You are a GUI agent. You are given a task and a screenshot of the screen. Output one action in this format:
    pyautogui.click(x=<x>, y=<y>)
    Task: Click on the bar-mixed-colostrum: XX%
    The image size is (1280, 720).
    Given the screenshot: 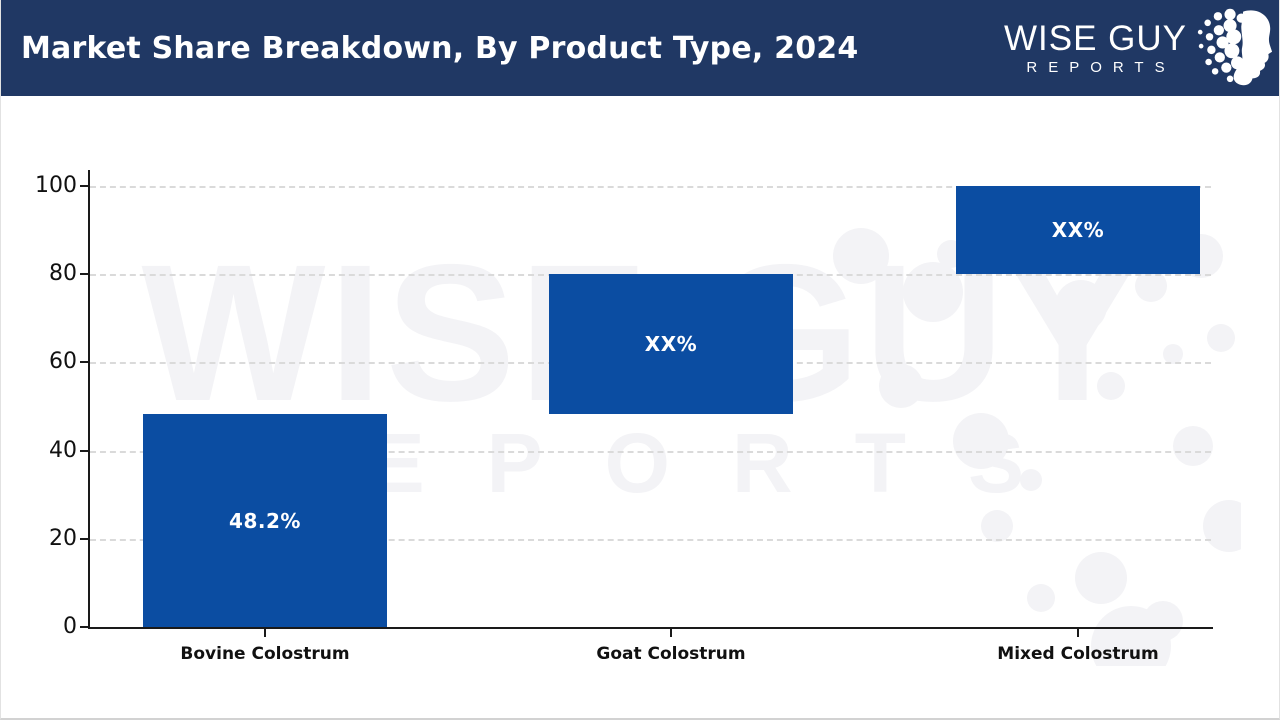 What is the action you would take?
    pyautogui.click(x=1078, y=230)
    